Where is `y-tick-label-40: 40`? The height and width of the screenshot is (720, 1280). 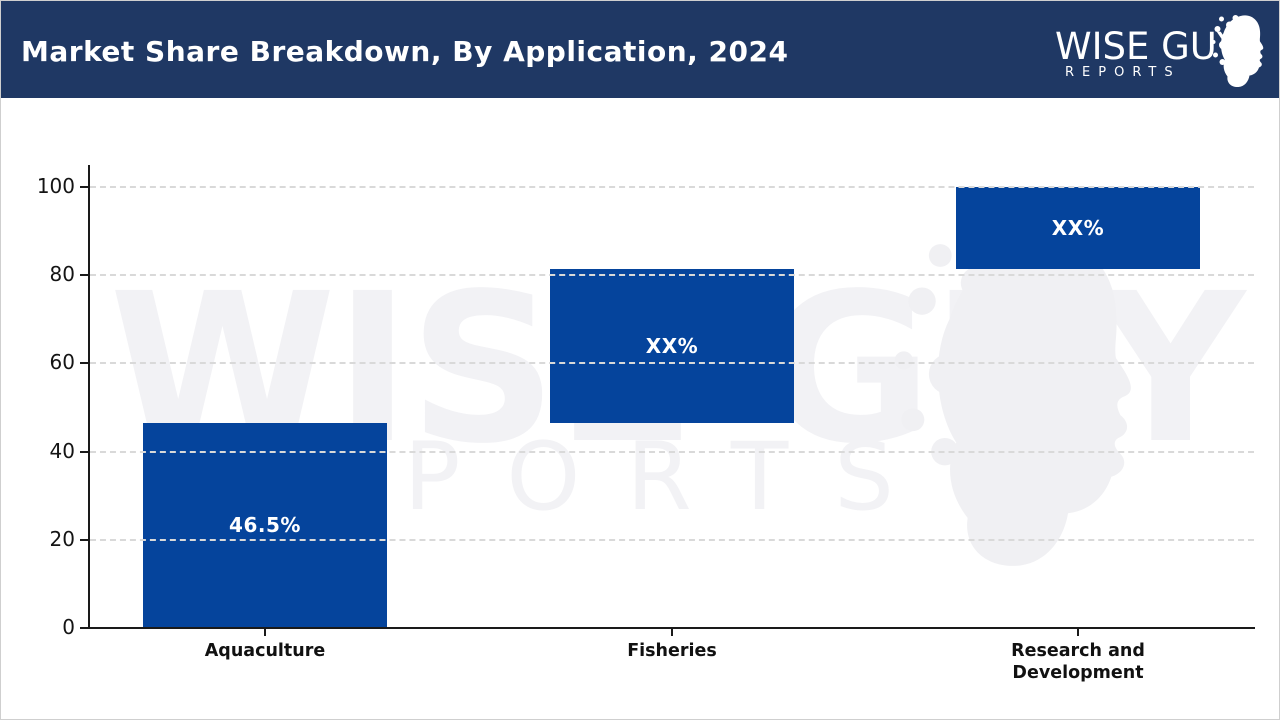
y-tick-label-40: 40 is located at coordinates (62, 450).